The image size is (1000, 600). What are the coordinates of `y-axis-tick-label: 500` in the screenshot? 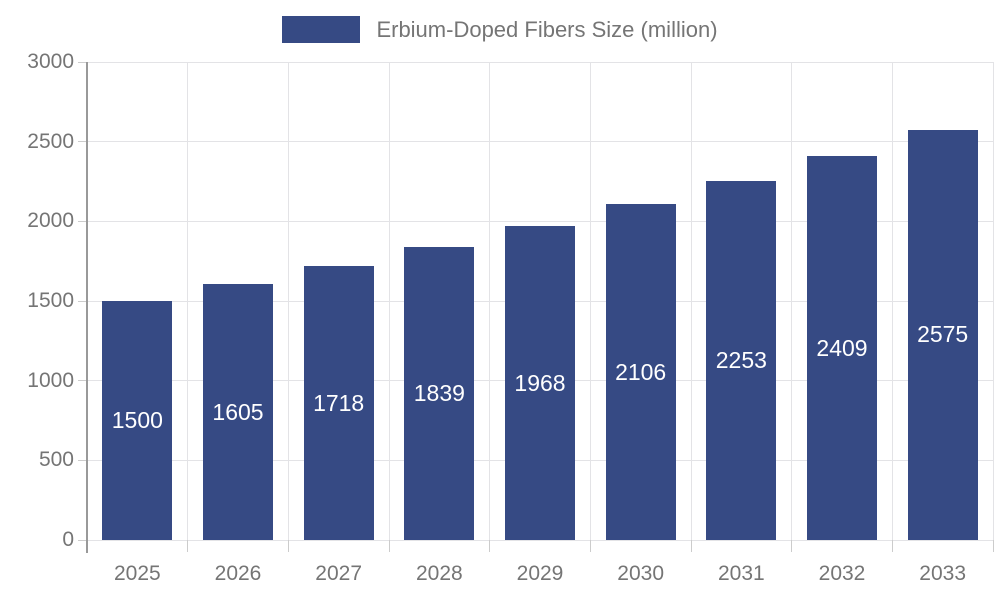 It's located at (56, 460).